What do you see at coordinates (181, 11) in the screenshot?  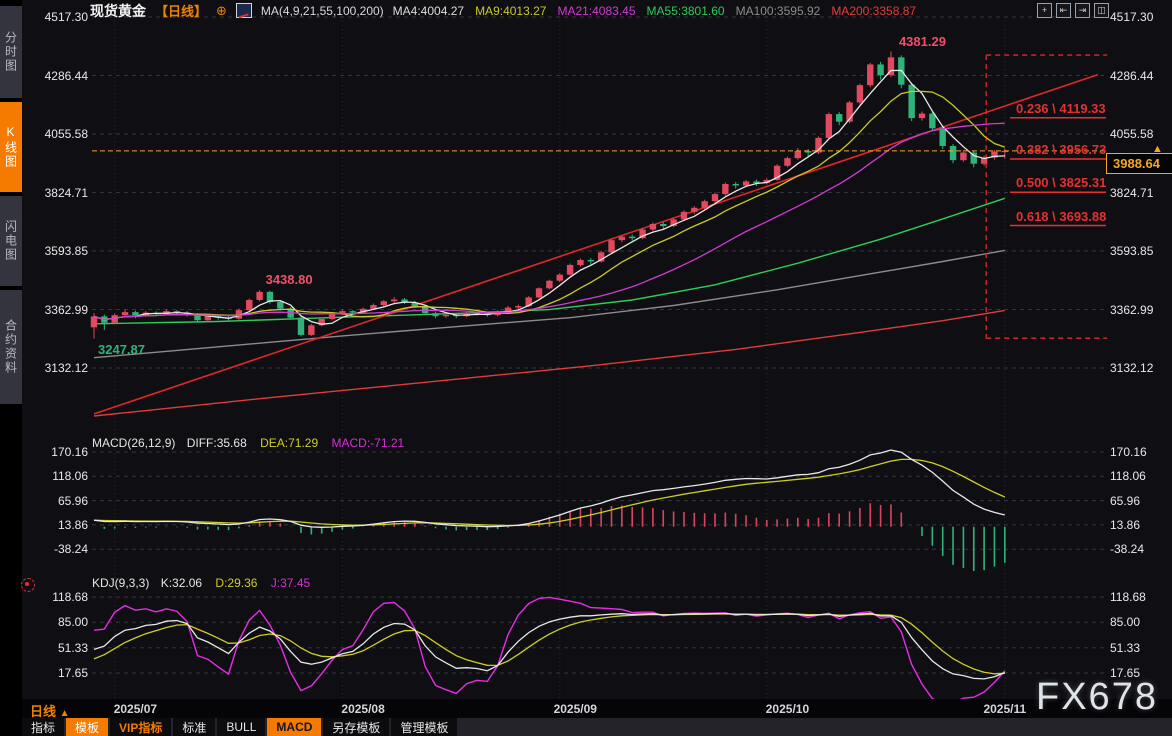 I see `period-tag: 【日线】` at bounding box center [181, 11].